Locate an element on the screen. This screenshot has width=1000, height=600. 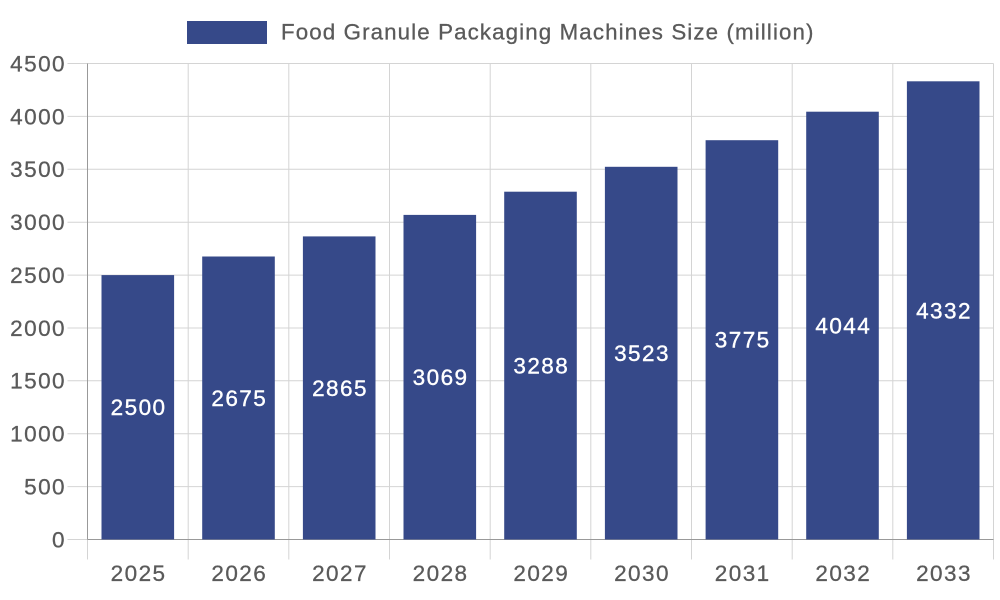
svg-text: 4044 is located at coordinates (843, 326).